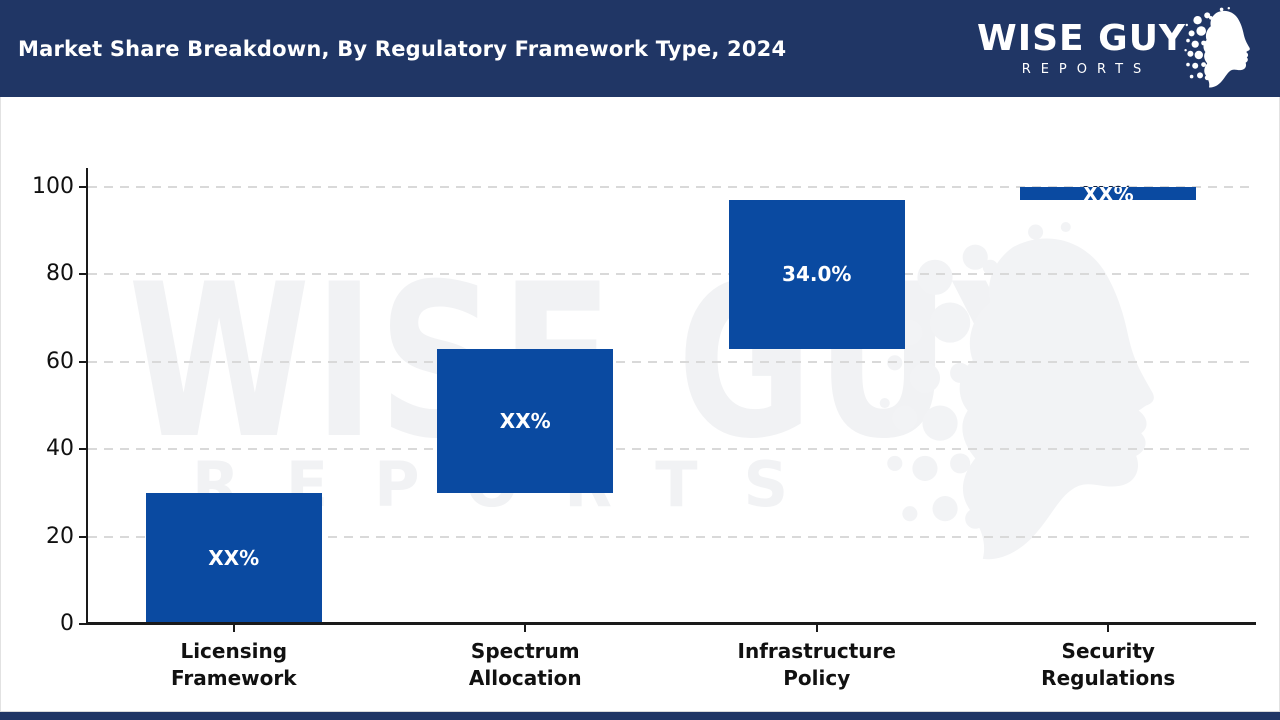  What do you see at coordinates (234, 665) in the screenshot?
I see `x-category-label: Licensing Framework` at bounding box center [234, 665].